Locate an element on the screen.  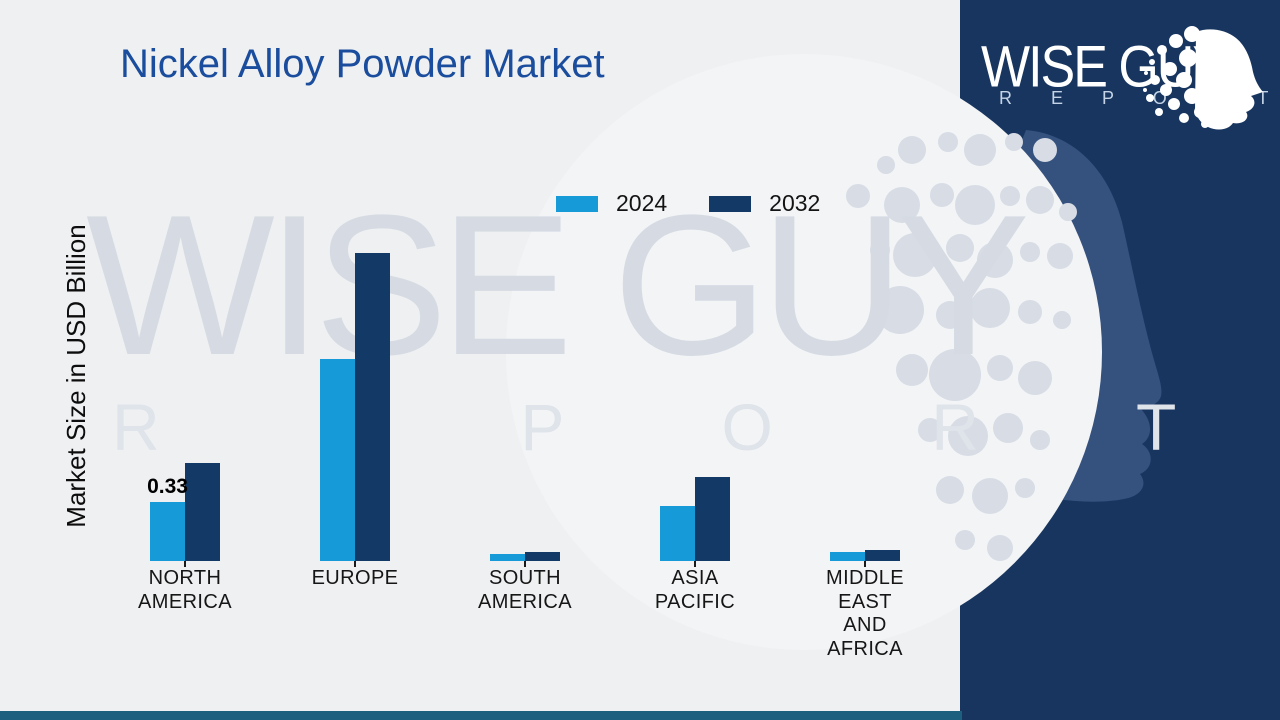
bar-2024-asia-pacific is located at coordinates (677, 533).